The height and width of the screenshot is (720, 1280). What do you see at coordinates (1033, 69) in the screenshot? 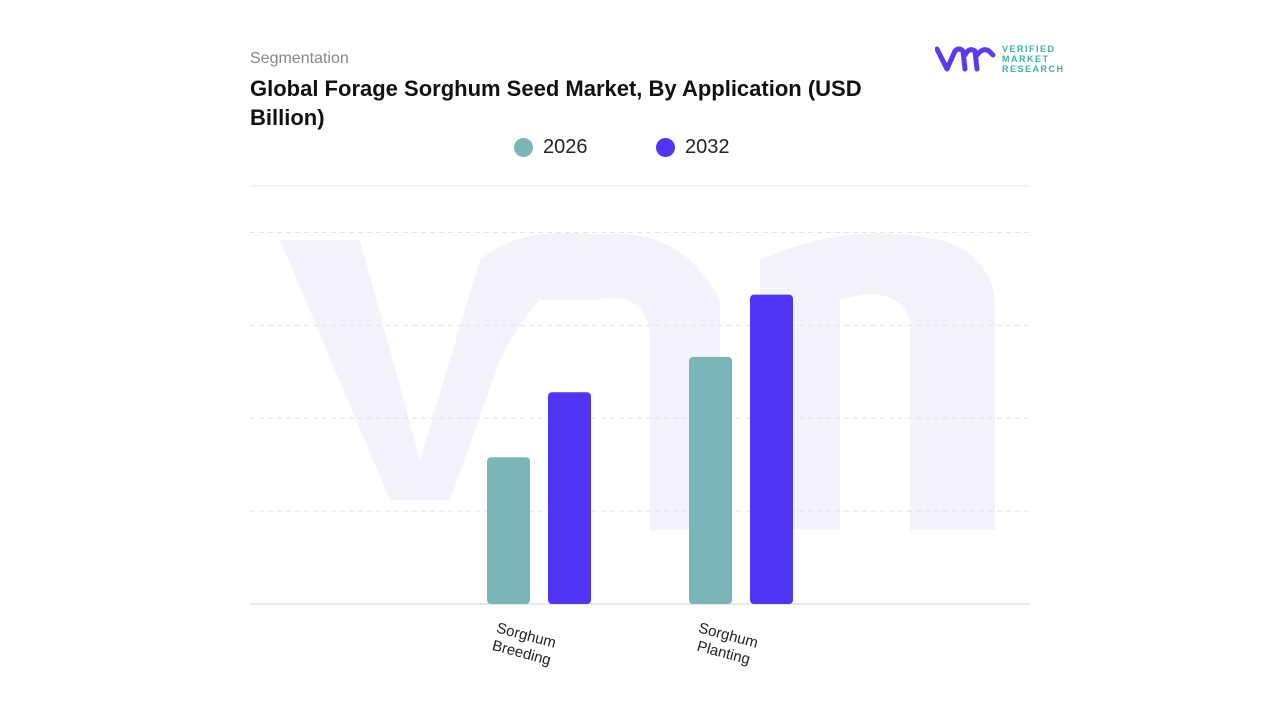
I see `logo-text-3: RESEARCH` at bounding box center [1033, 69].